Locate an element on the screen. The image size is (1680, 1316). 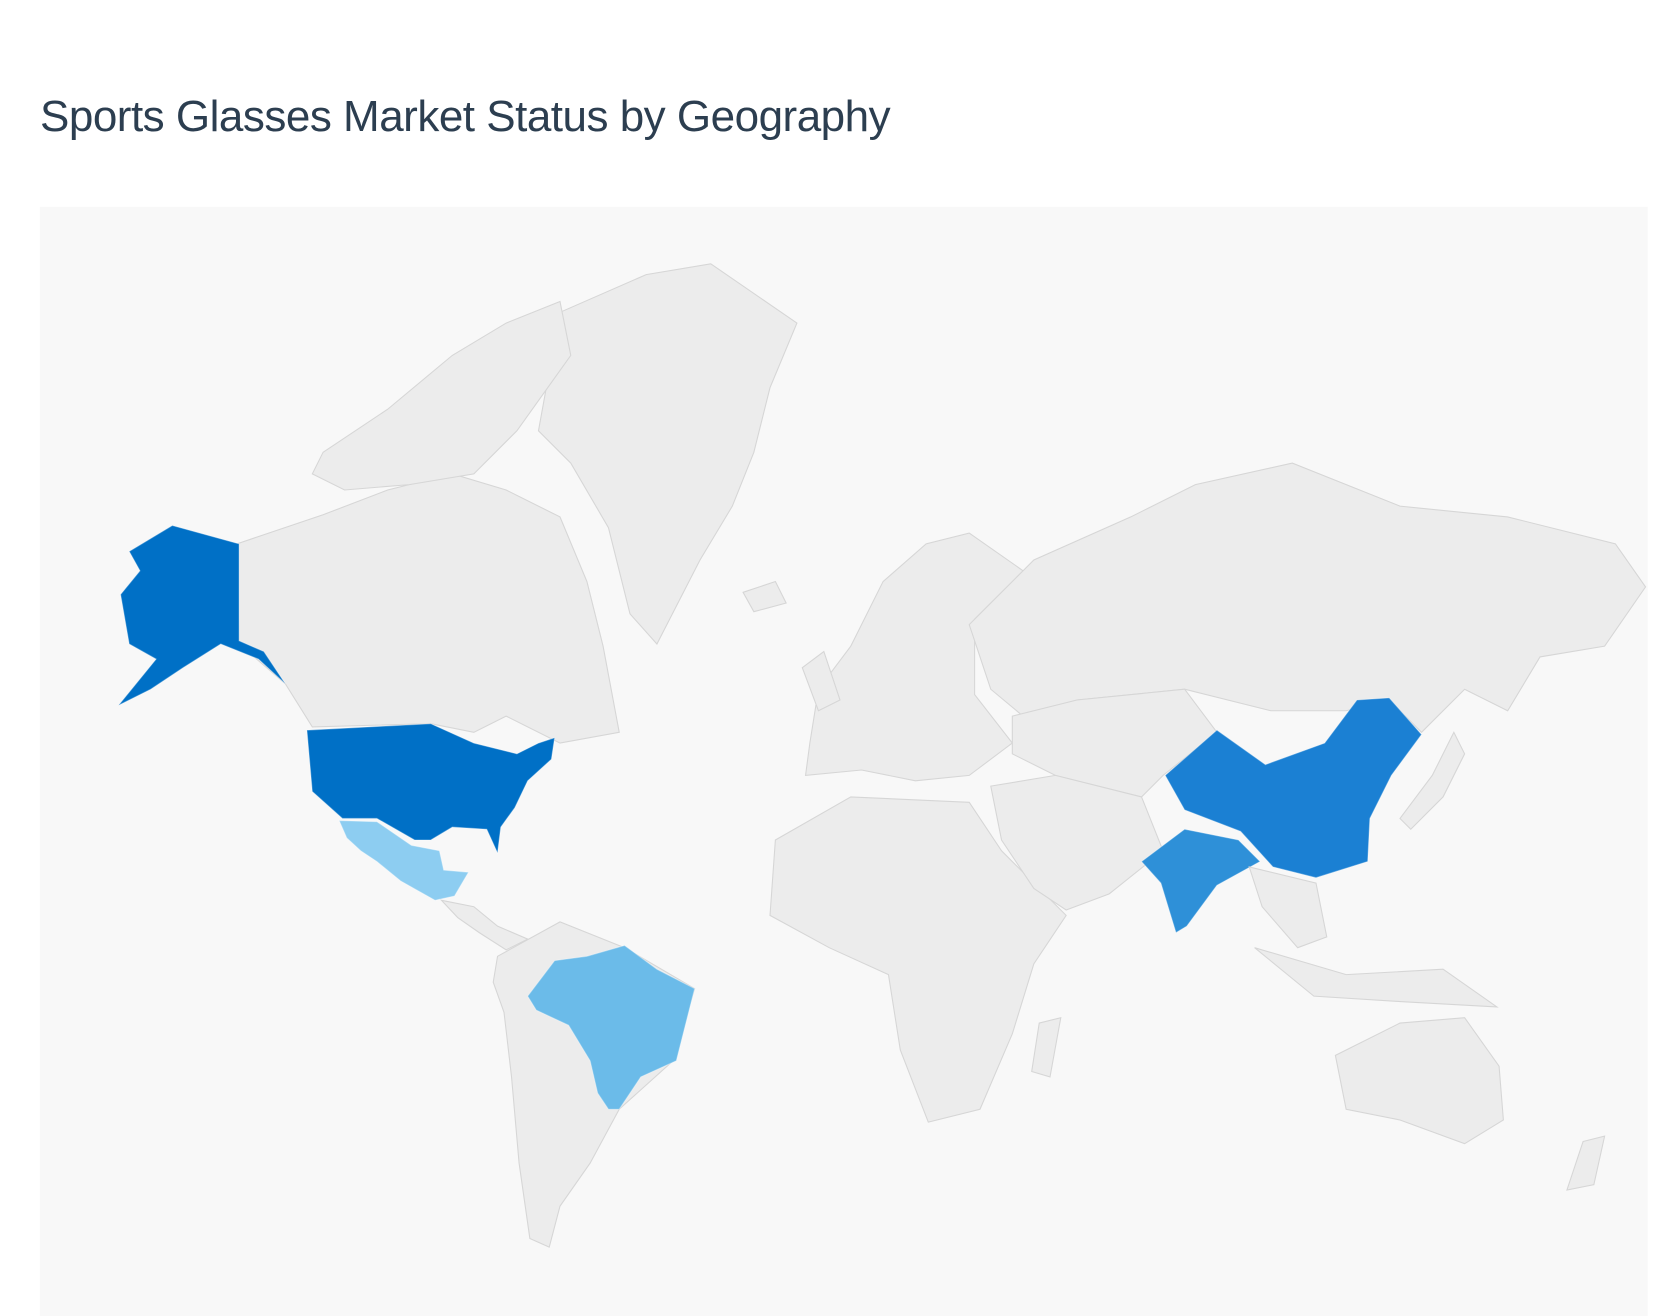
region-se-asia is located at coordinates (1288, 907).